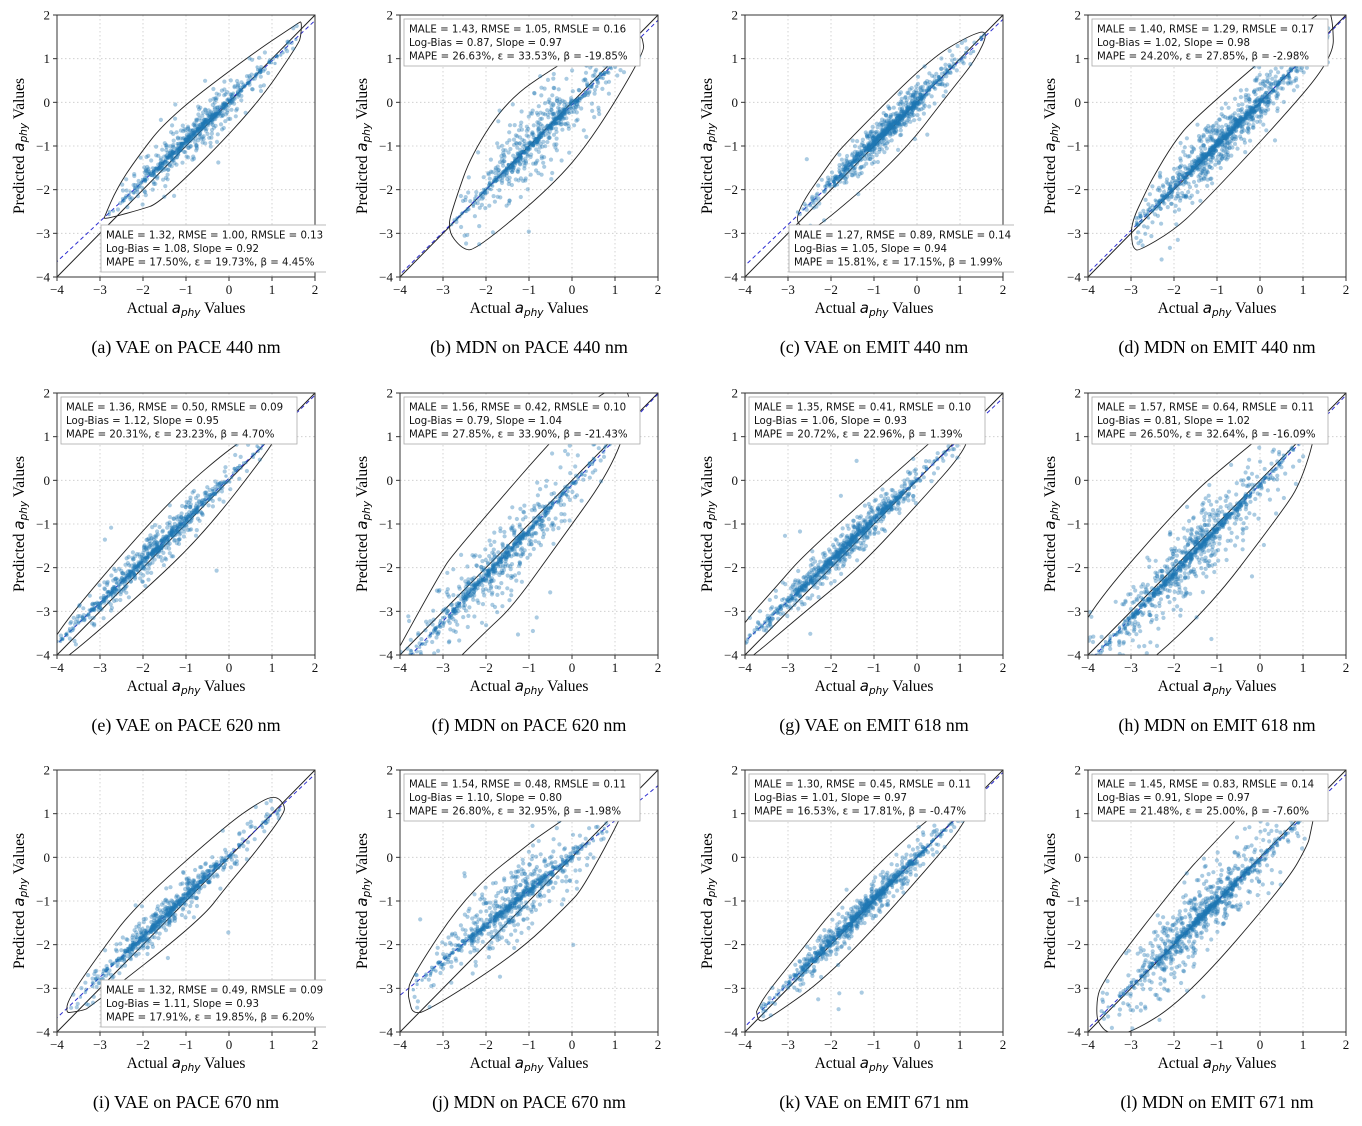  Describe the element at coordinates (529, 347) in the screenshot. I see `caption-b: (b) MDN on PACE 440 nm` at that location.